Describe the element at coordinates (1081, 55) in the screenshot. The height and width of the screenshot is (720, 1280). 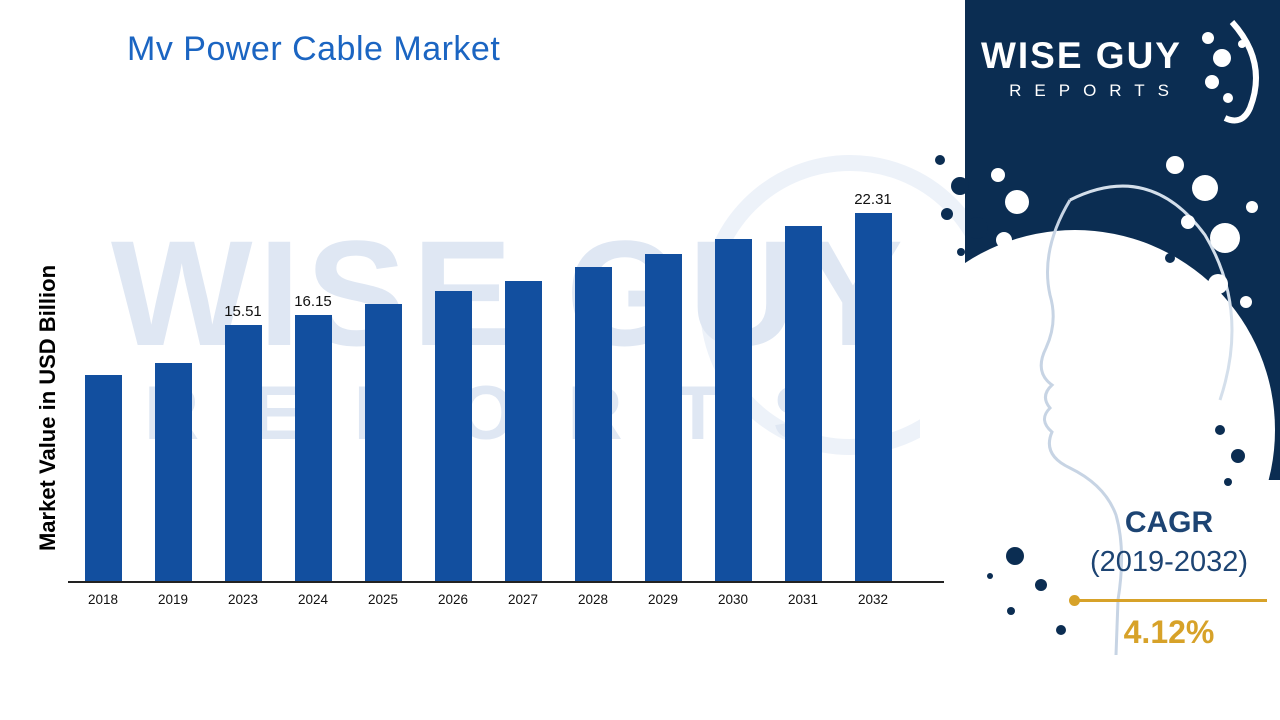
I see `brand-logo-name: WISE GUY` at that location.